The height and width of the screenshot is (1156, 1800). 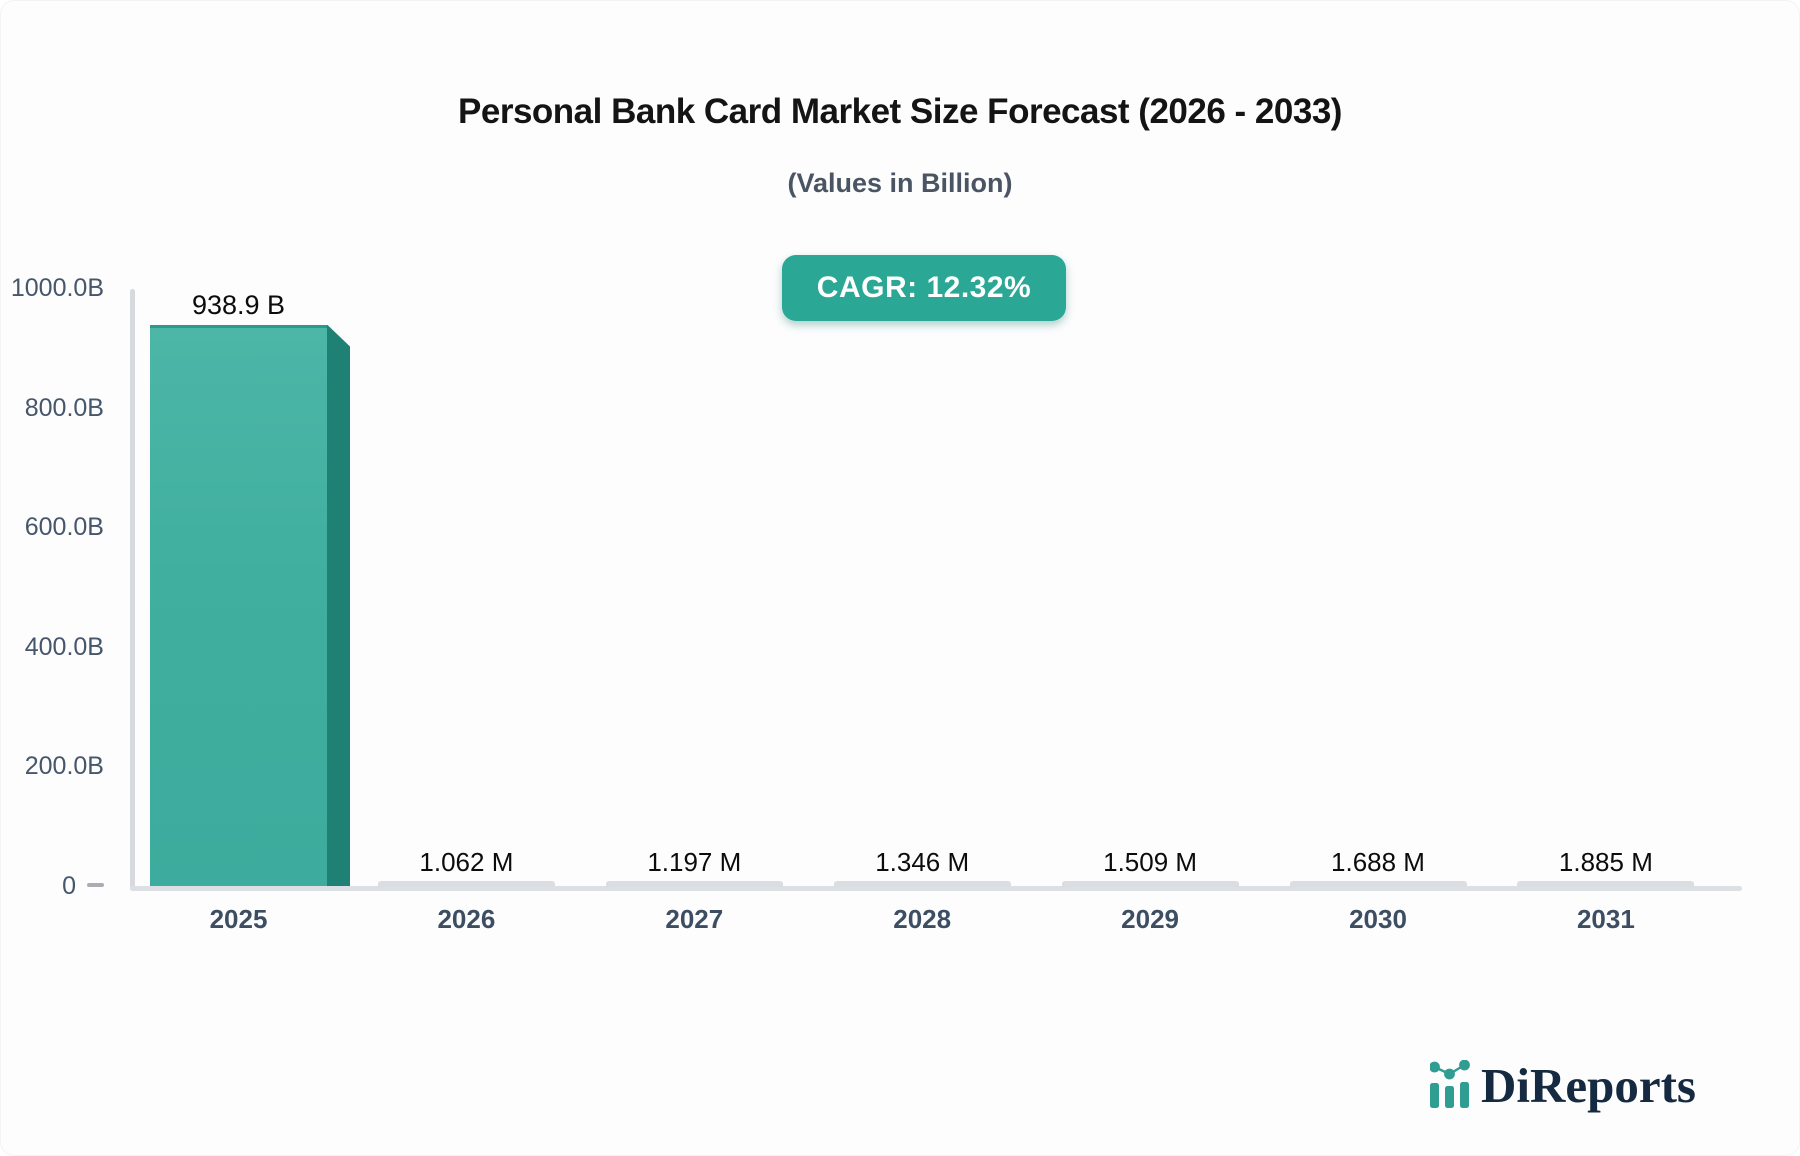 What do you see at coordinates (466, 862) in the screenshot?
I see `bar-value-label: 1.062 M` at bounding box center [466, 862].